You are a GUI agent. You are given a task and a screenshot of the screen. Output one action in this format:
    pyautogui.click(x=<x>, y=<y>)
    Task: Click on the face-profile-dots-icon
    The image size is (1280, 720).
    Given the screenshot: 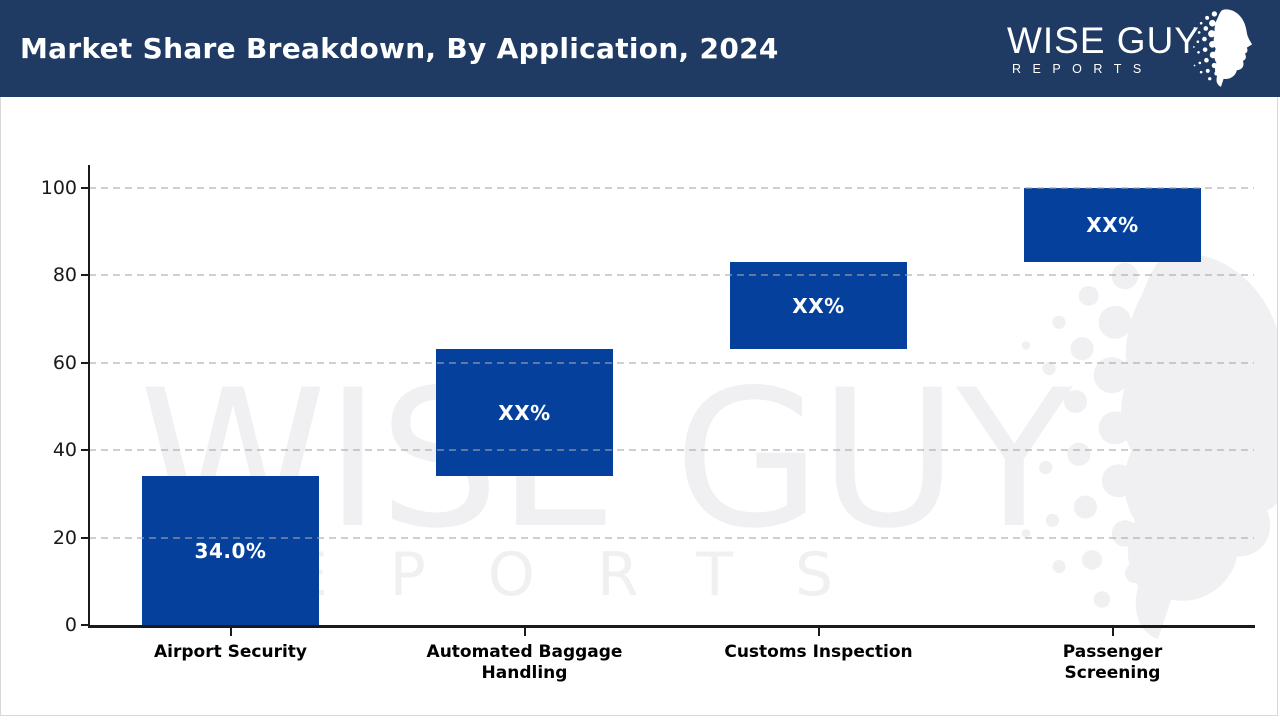 What is the action you would take?
    pyautogui.click(x=1223, y=47)
    